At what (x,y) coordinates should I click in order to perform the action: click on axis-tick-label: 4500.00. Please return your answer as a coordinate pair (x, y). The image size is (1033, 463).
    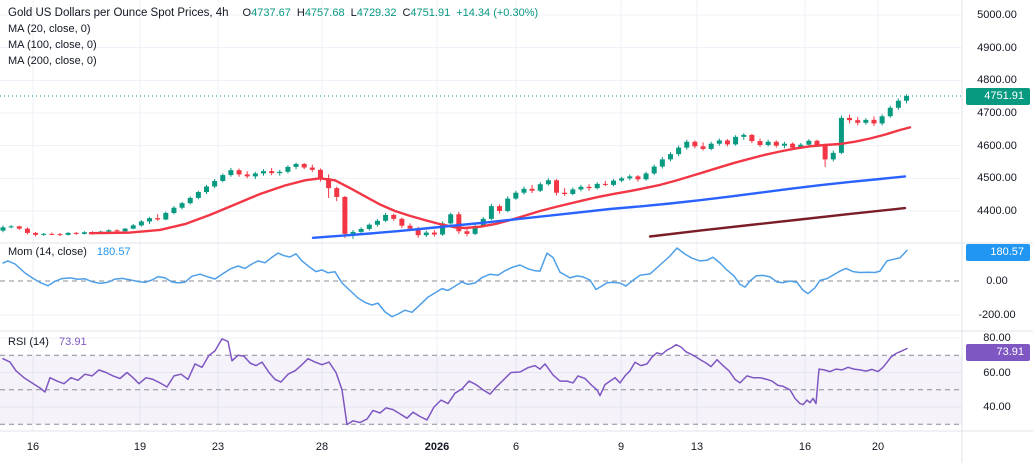
    Looking at the image, I should click on (997, 178).